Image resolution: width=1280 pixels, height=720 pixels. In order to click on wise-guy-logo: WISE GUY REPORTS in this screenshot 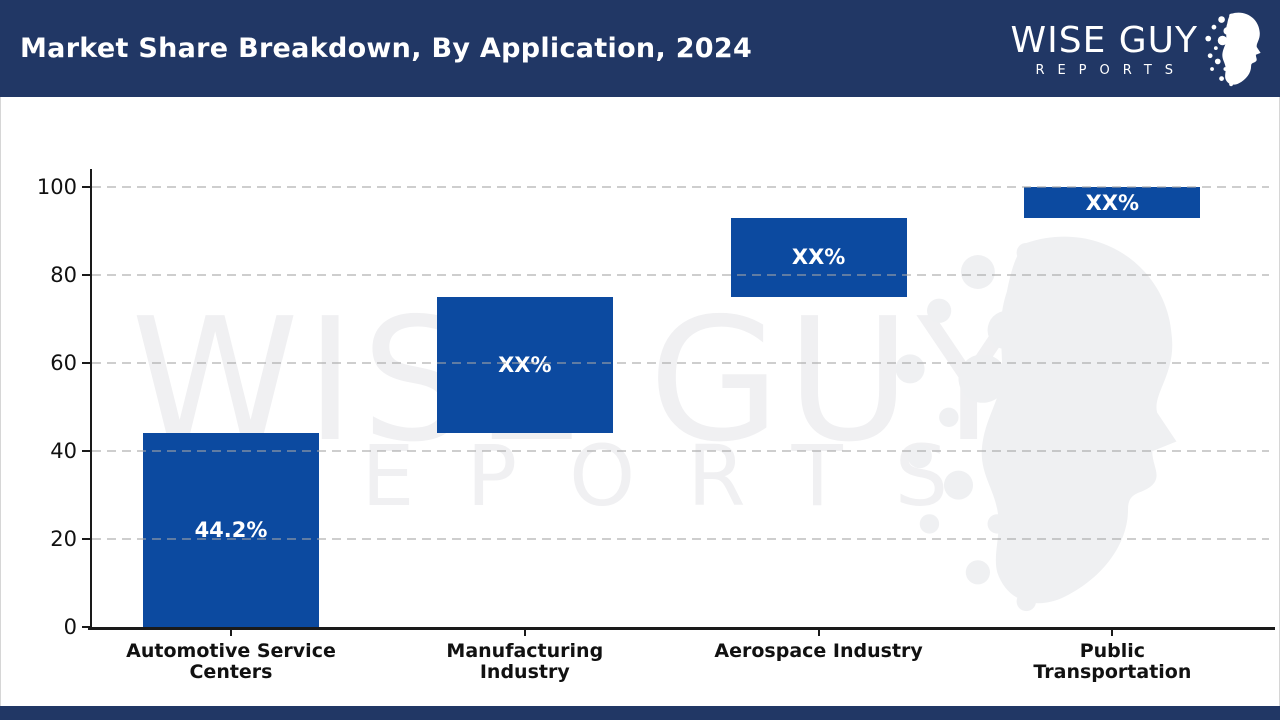, I will do `click(1138, 50)`.